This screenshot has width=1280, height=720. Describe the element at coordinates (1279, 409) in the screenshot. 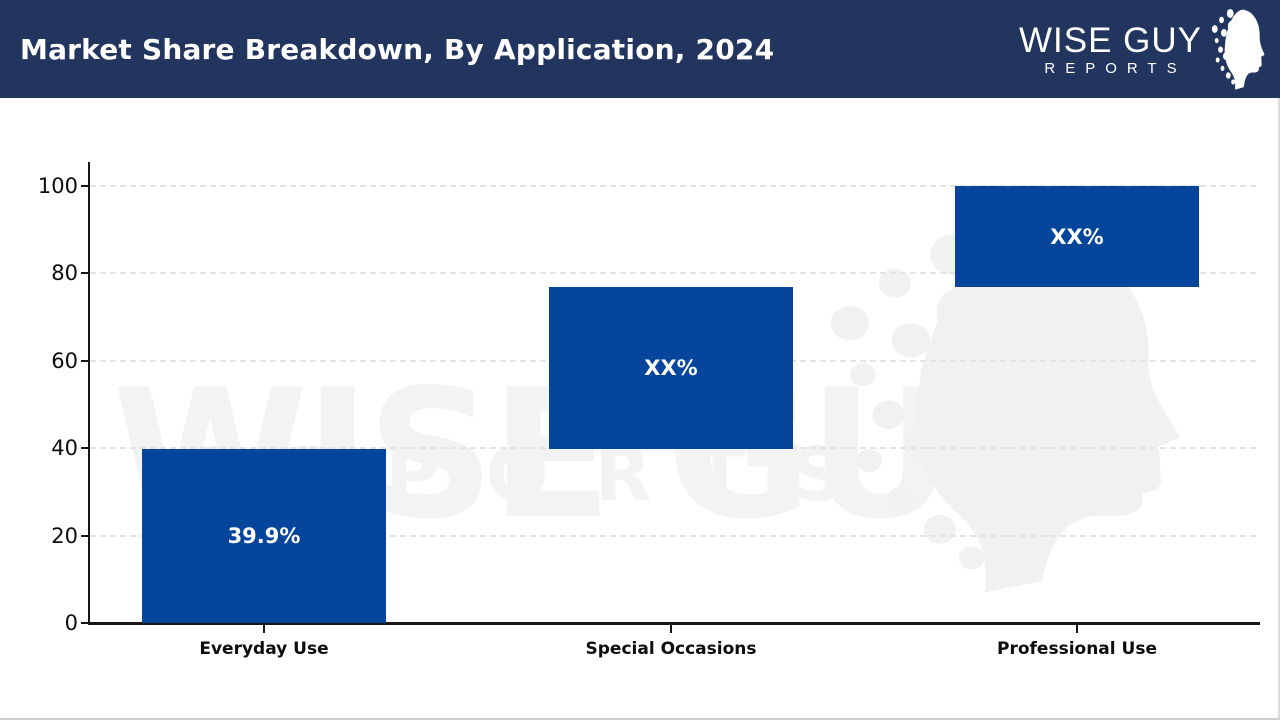

I see `page-border-right` at that location.